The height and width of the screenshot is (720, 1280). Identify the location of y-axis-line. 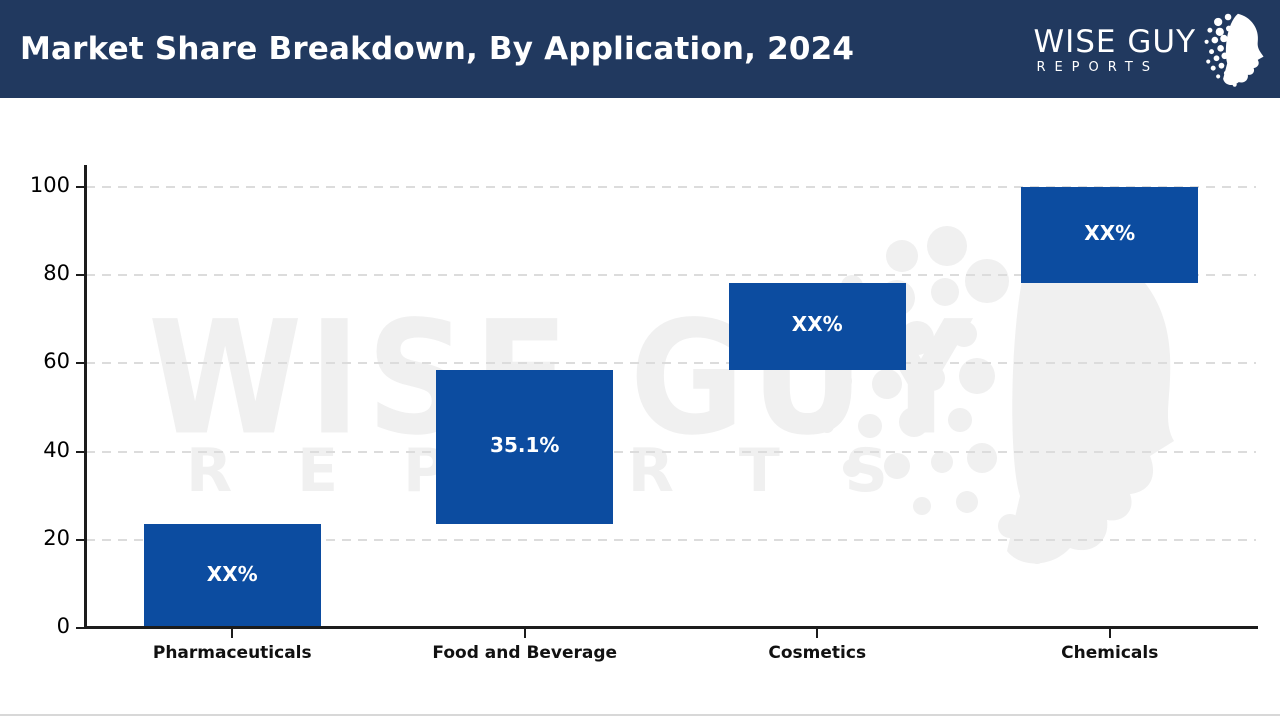
(85, 397).